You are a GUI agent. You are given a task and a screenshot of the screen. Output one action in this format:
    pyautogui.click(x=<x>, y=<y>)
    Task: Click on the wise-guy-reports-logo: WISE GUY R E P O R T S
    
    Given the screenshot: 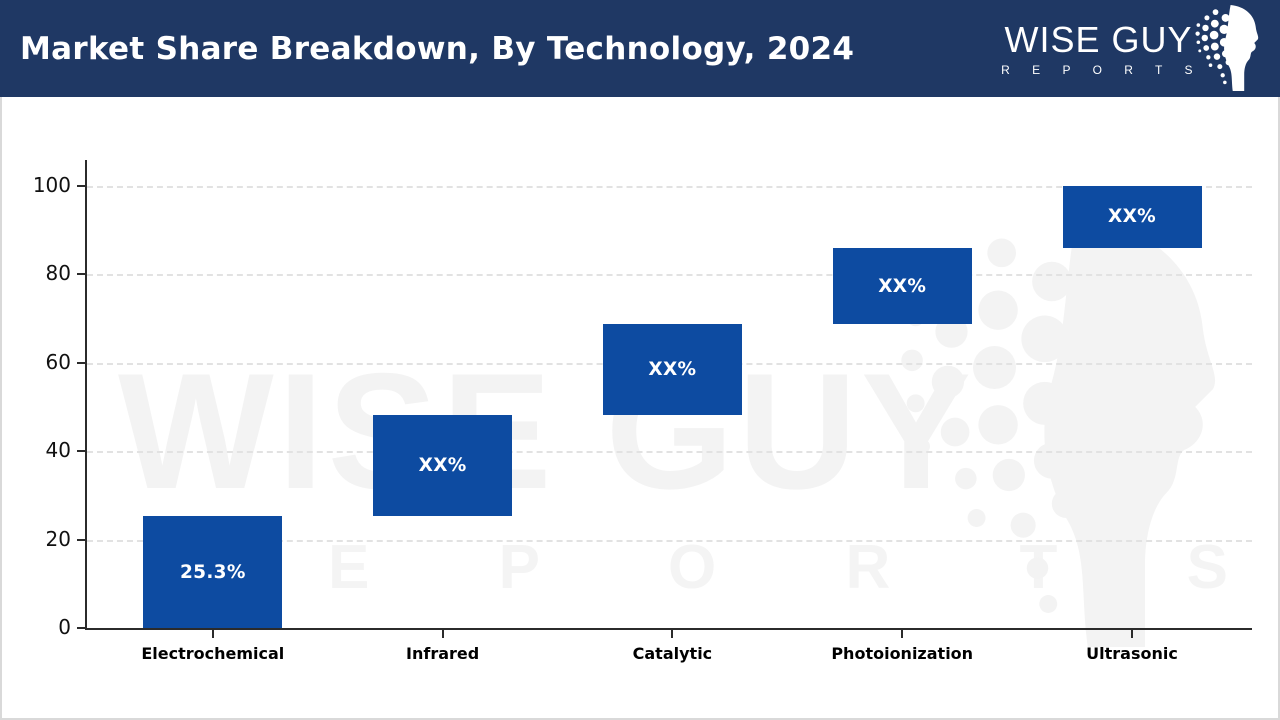 What is the action you would take?
    pyautogui.click(x=1130, y=49)
    